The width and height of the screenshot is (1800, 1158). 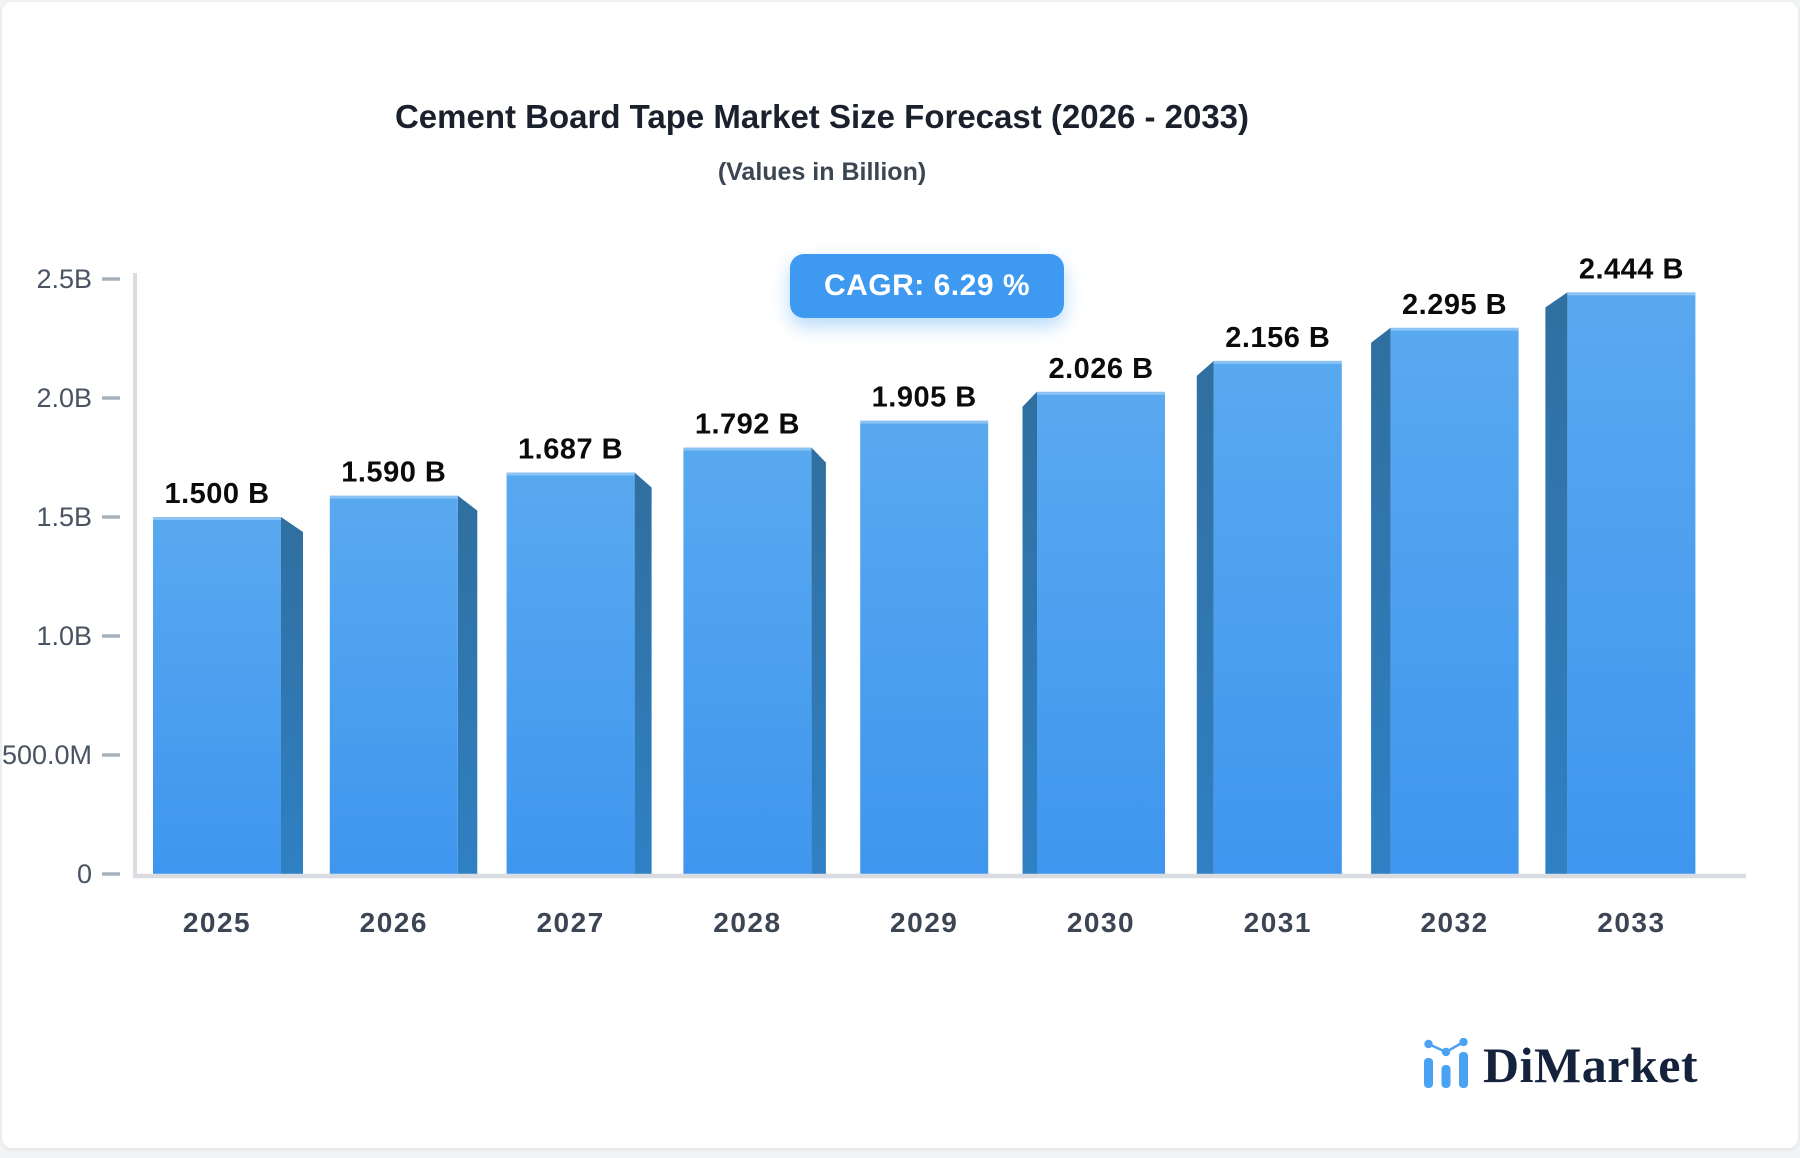 What do you see at coordinates (64, 517) in the screenshot?
I see `y-tick-label-1.5B: 1.5B` at bounding box center [64, 517].